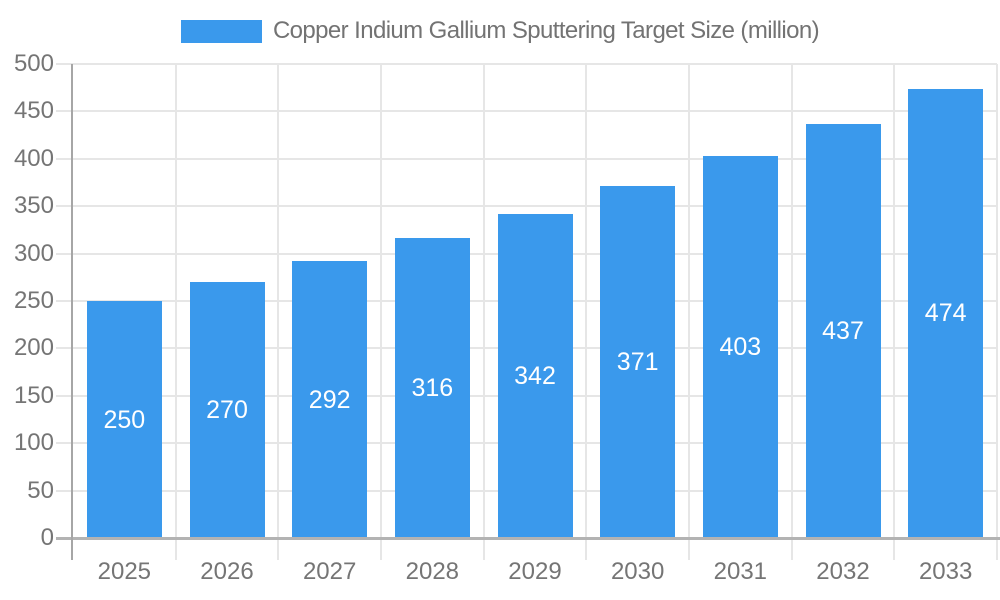 The image size is (1000, 600). Describe the element at coordinates (33, 63) in the screenshot. I see `y-axis-tick-label: 500` at that location.